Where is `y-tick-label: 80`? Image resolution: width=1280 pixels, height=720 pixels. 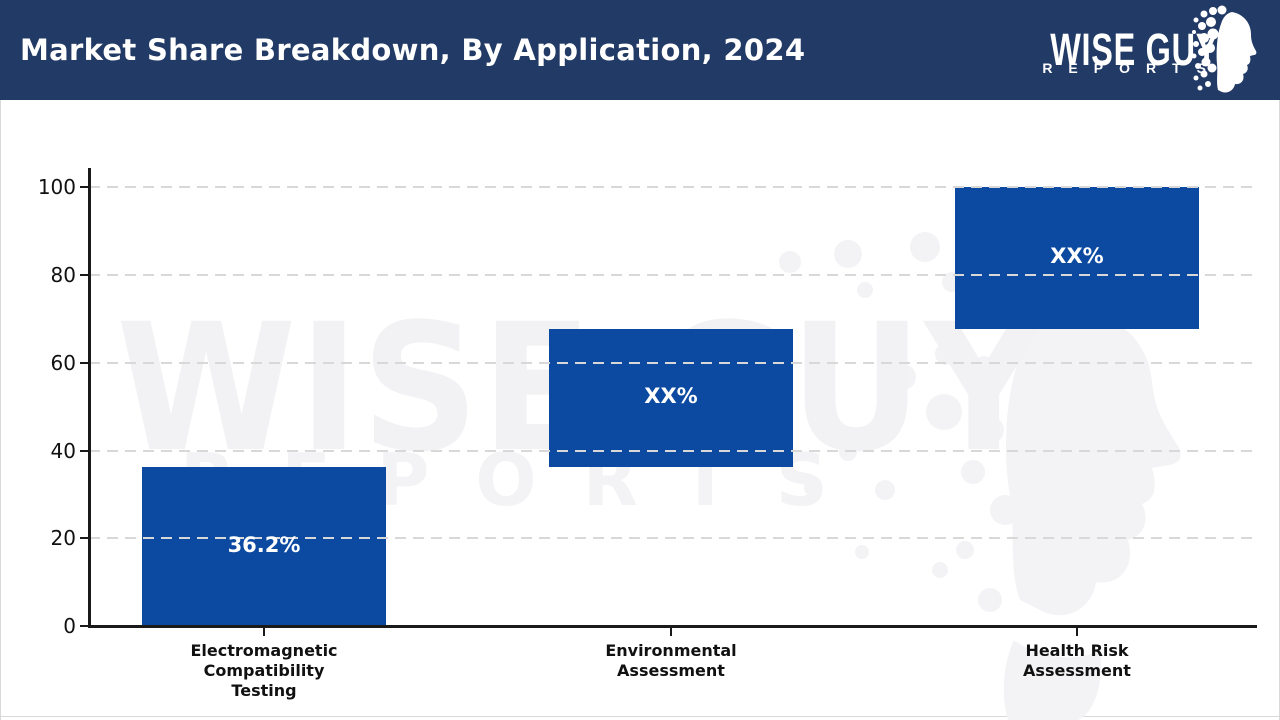
y-tick-label: 80 is located at coordinates (63, 275).